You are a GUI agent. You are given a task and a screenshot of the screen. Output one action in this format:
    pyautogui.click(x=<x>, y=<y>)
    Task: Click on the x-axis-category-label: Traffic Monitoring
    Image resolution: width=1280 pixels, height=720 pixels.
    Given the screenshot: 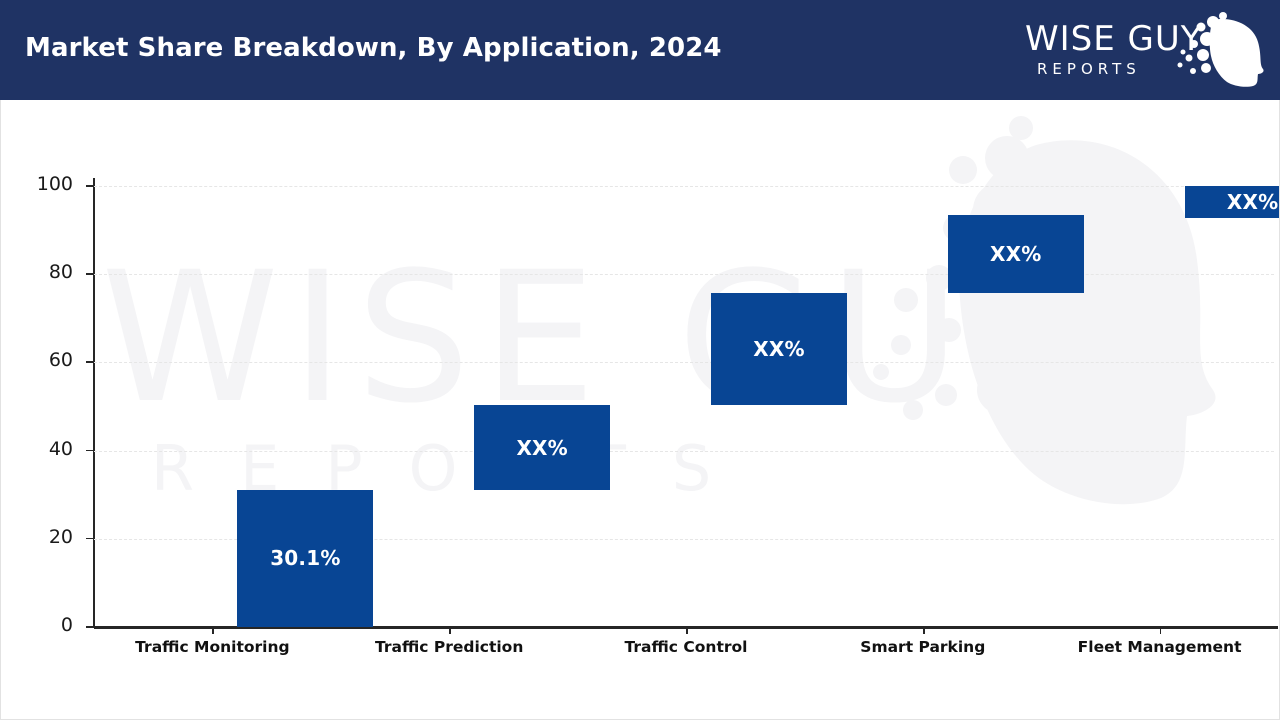 What is the action you would take?
    pyautogui.click(x=212, y=647)
    